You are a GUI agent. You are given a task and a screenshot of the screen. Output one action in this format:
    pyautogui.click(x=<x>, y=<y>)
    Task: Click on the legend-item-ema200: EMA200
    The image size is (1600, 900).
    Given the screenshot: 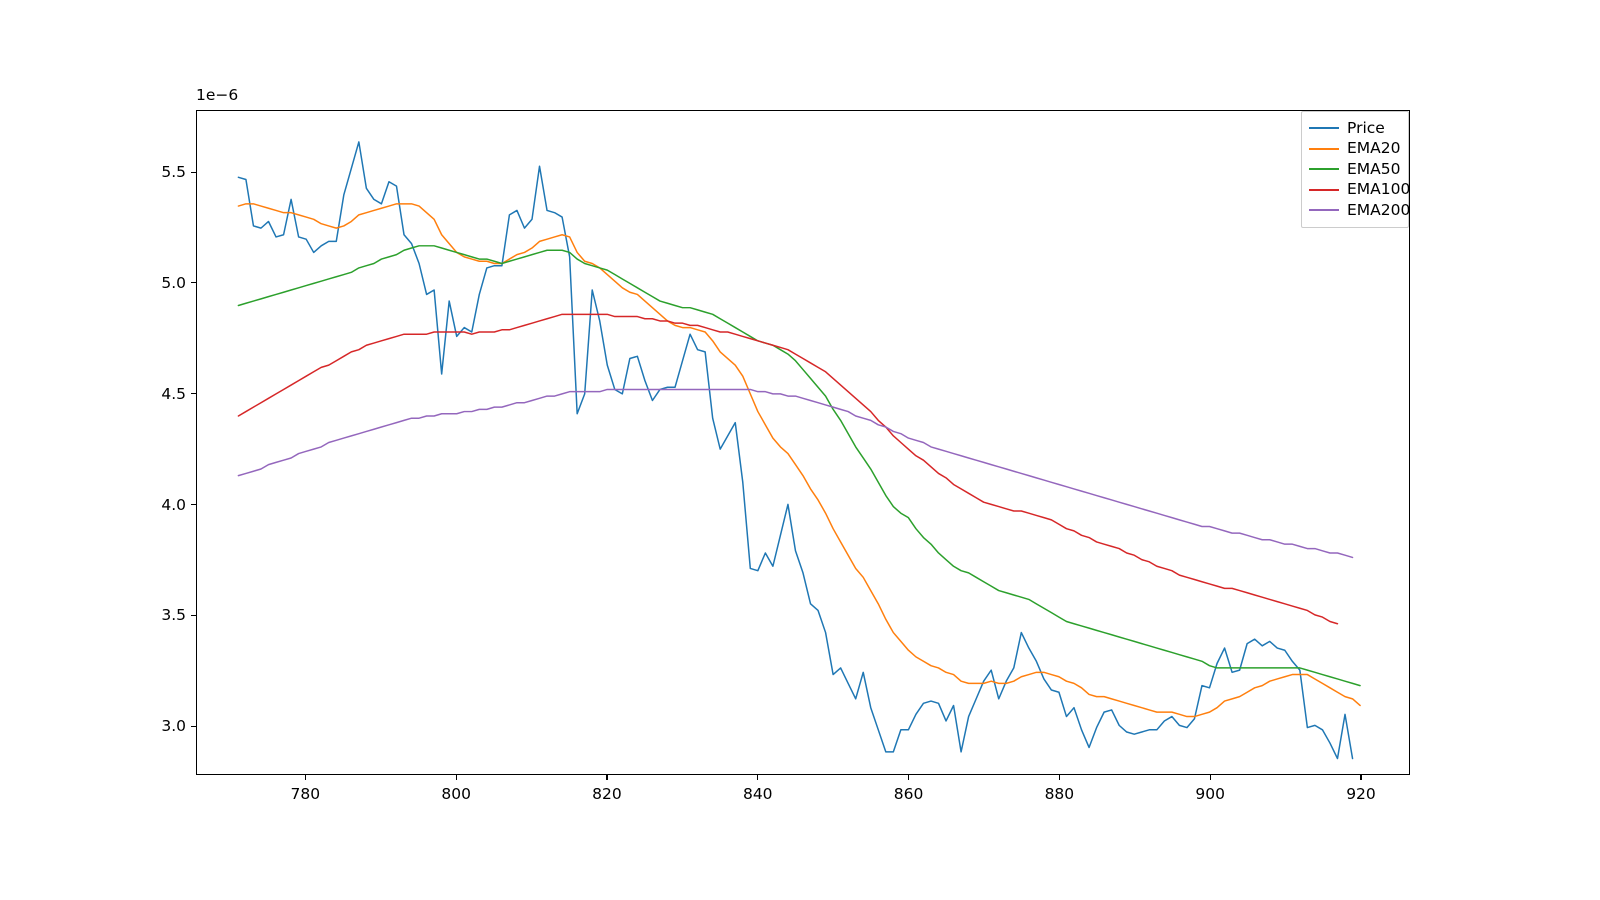 What is the action you would take?
    pyautogui.click(x=1359, y=210)
    